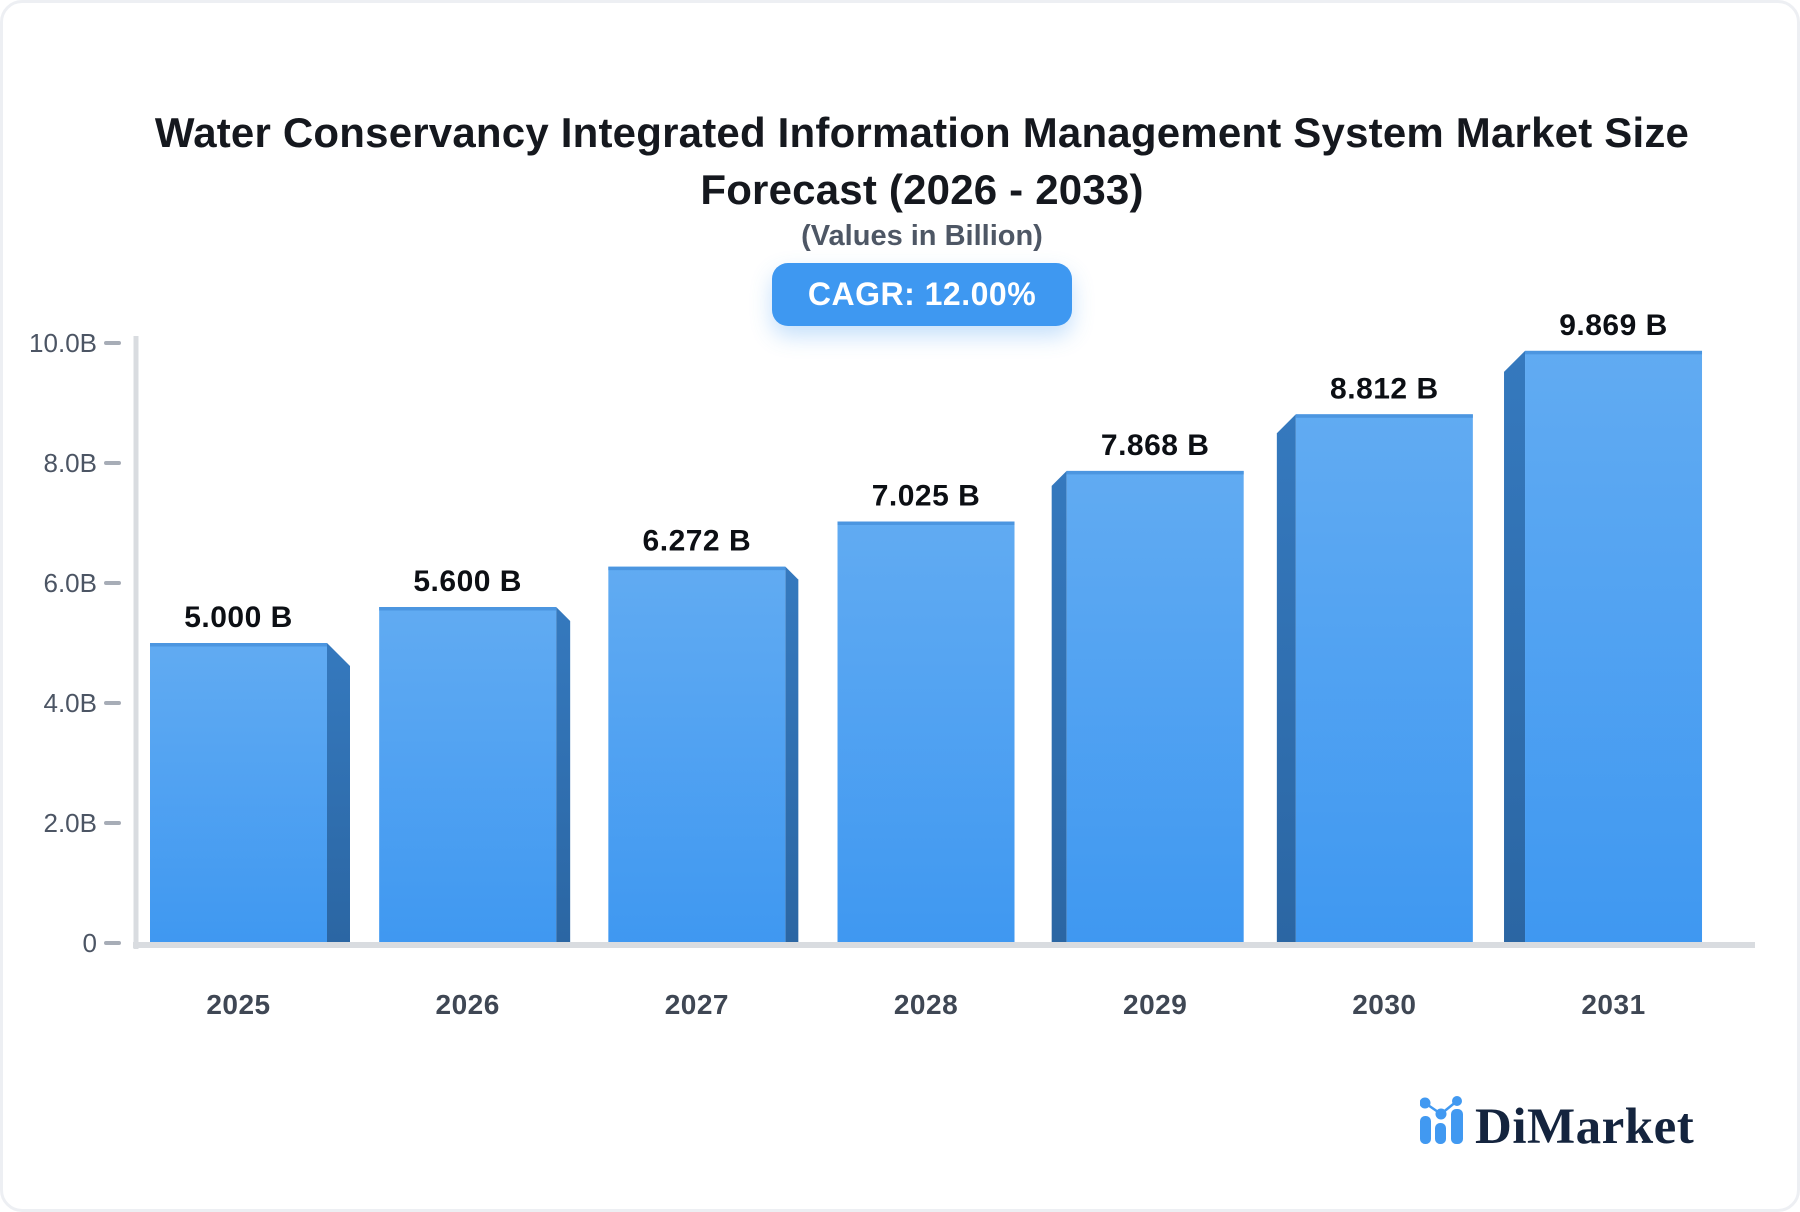  What do you see at coordinates (90, 943) in the screenshot?
I see `y-axis-tick-label: 0` at bounding box center [90, 943].